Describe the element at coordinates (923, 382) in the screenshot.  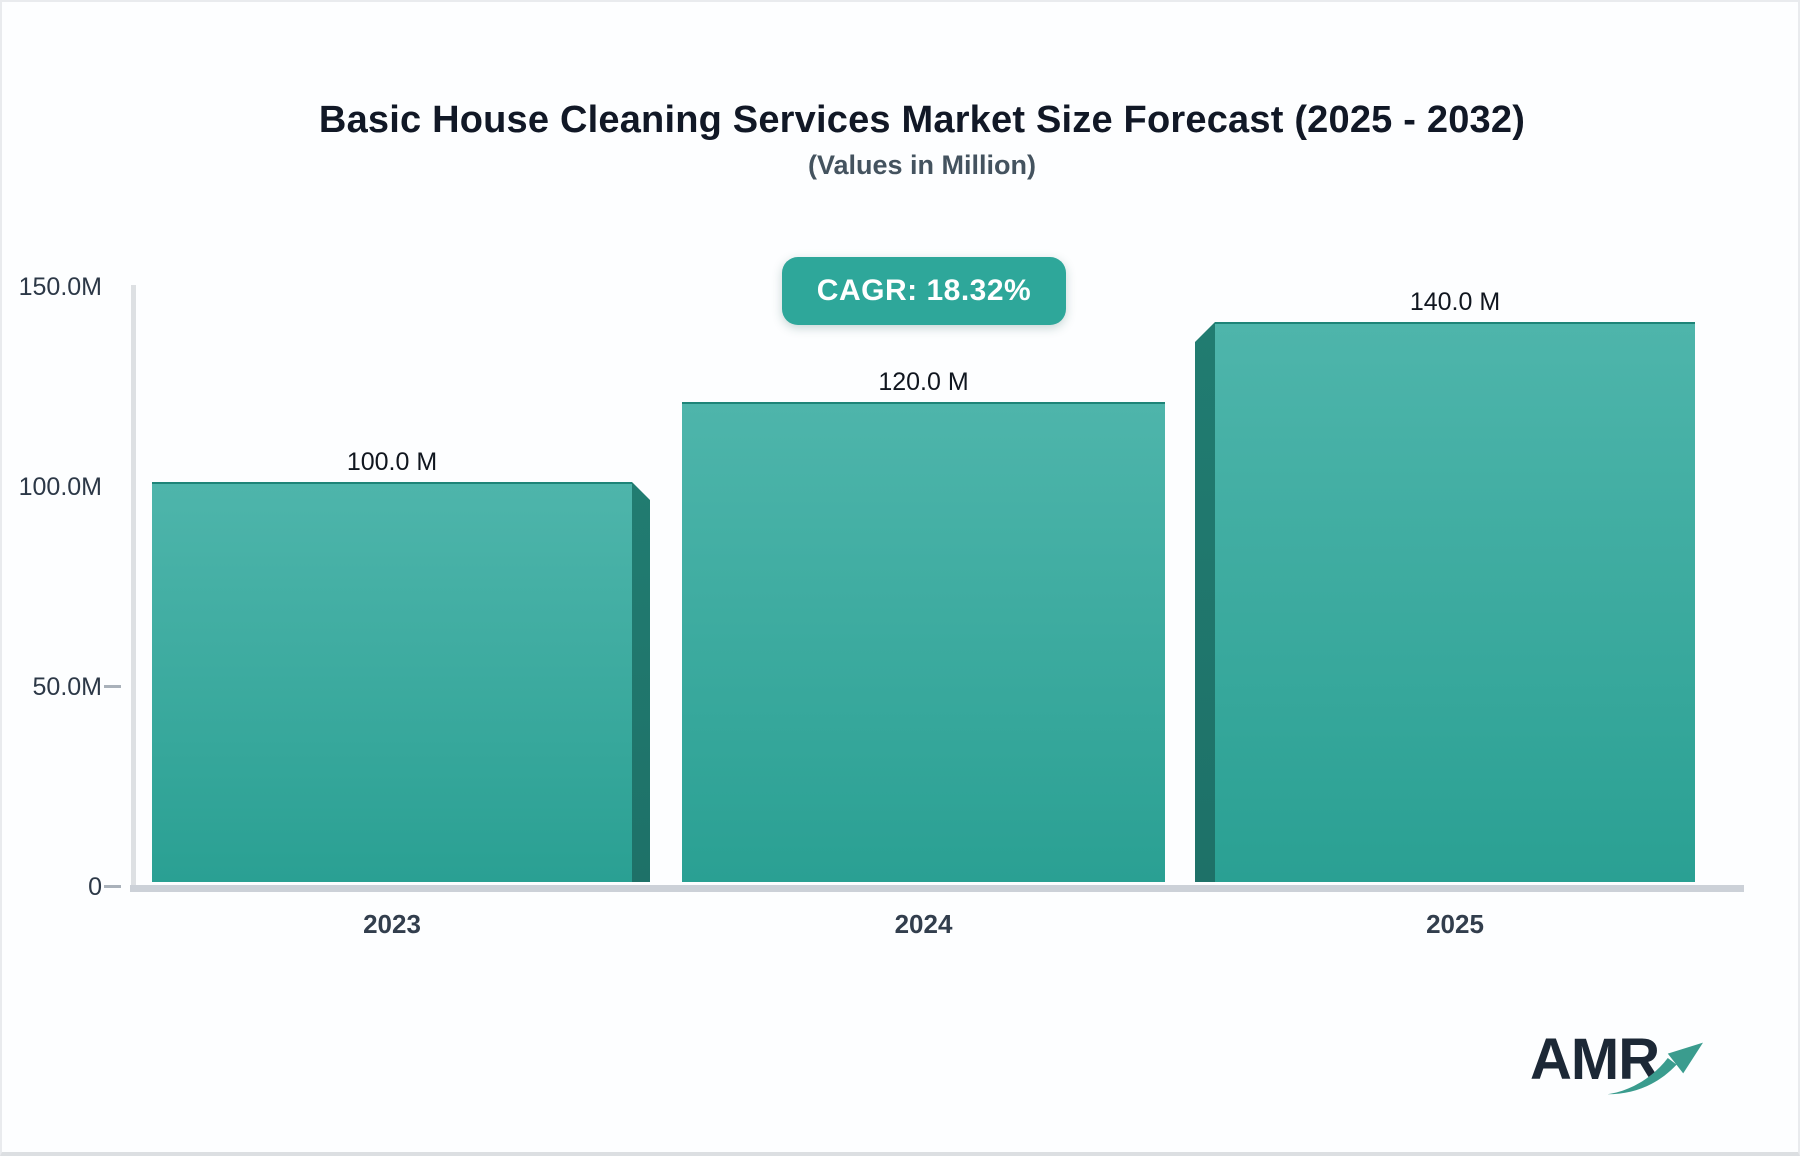
I see `bar-value-label-2024: 120.0 M` at that location.